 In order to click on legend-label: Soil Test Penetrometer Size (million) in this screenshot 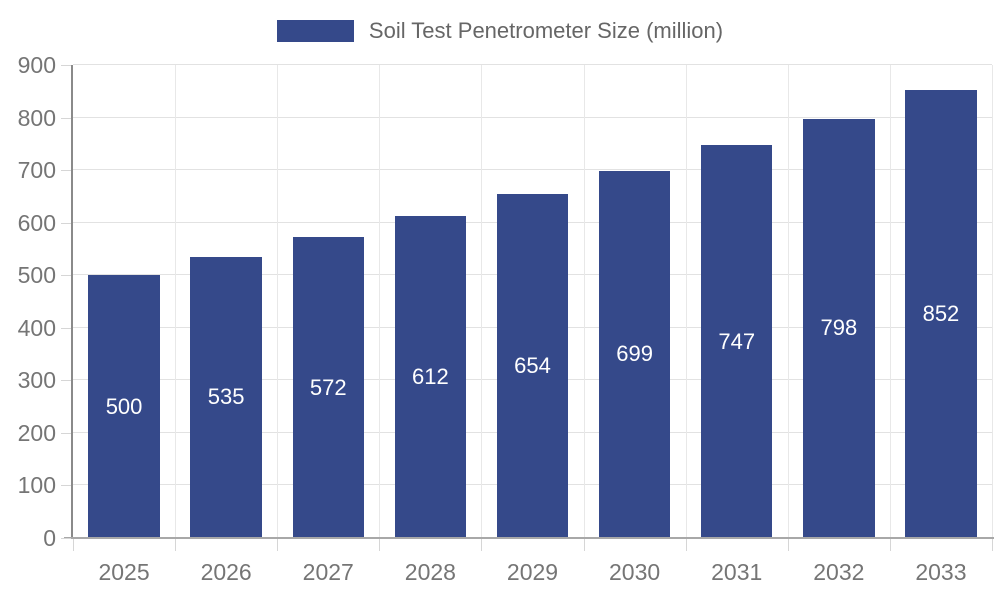, I will do `click(546, 30)`.